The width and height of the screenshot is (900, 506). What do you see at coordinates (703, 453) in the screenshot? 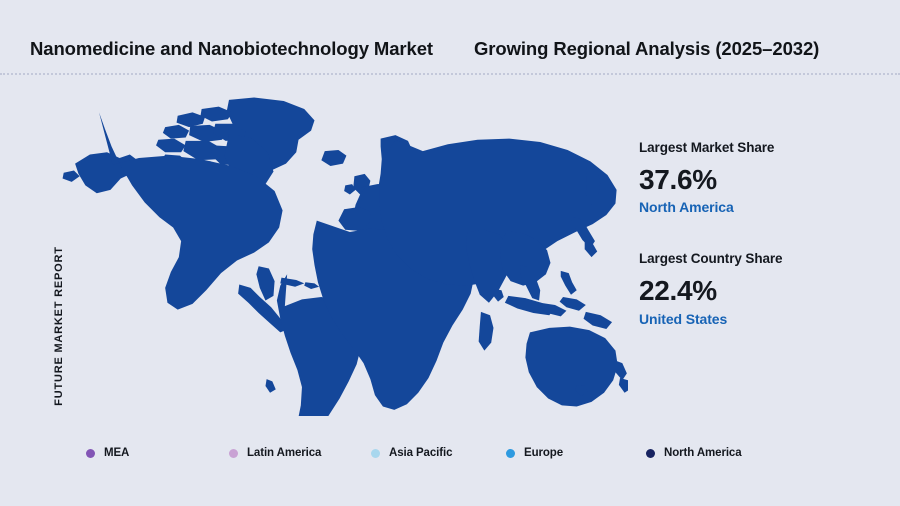
I see `legend-label-north-america: North America` at bounding box center [703, 453].